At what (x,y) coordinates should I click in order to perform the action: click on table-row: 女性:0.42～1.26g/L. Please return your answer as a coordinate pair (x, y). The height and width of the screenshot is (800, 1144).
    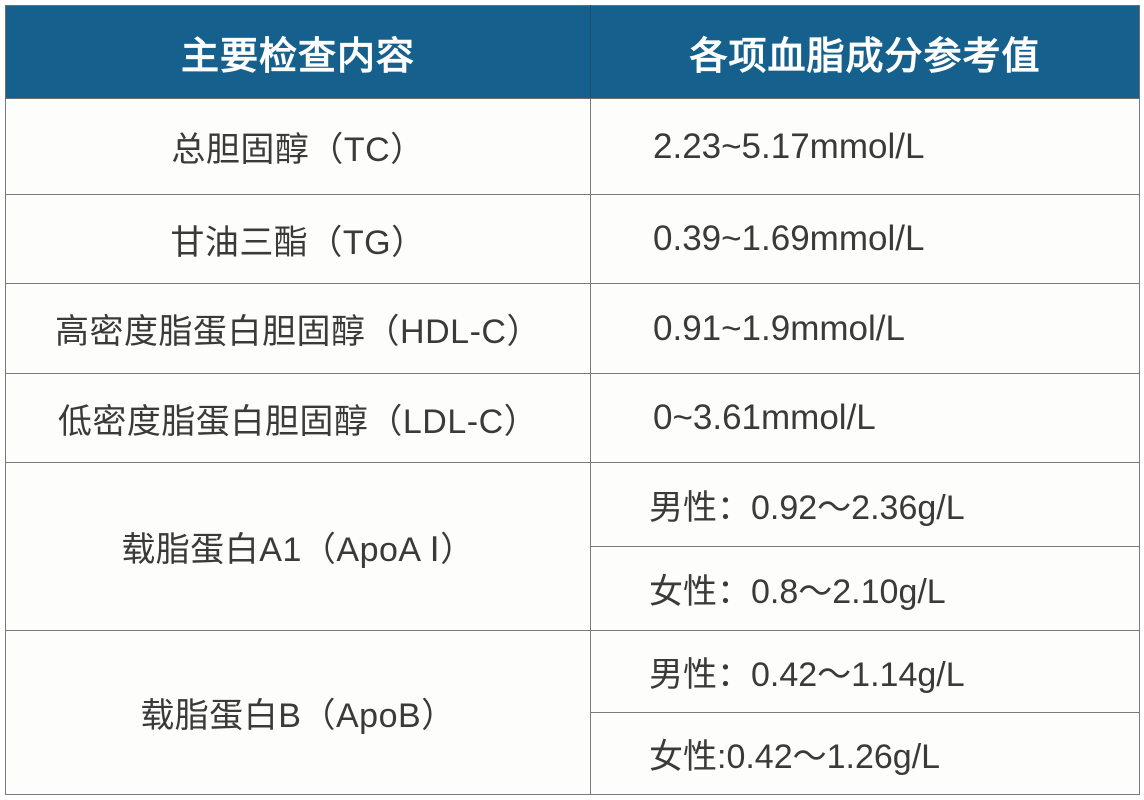
    Looking at the image, I should click on (573, 753).